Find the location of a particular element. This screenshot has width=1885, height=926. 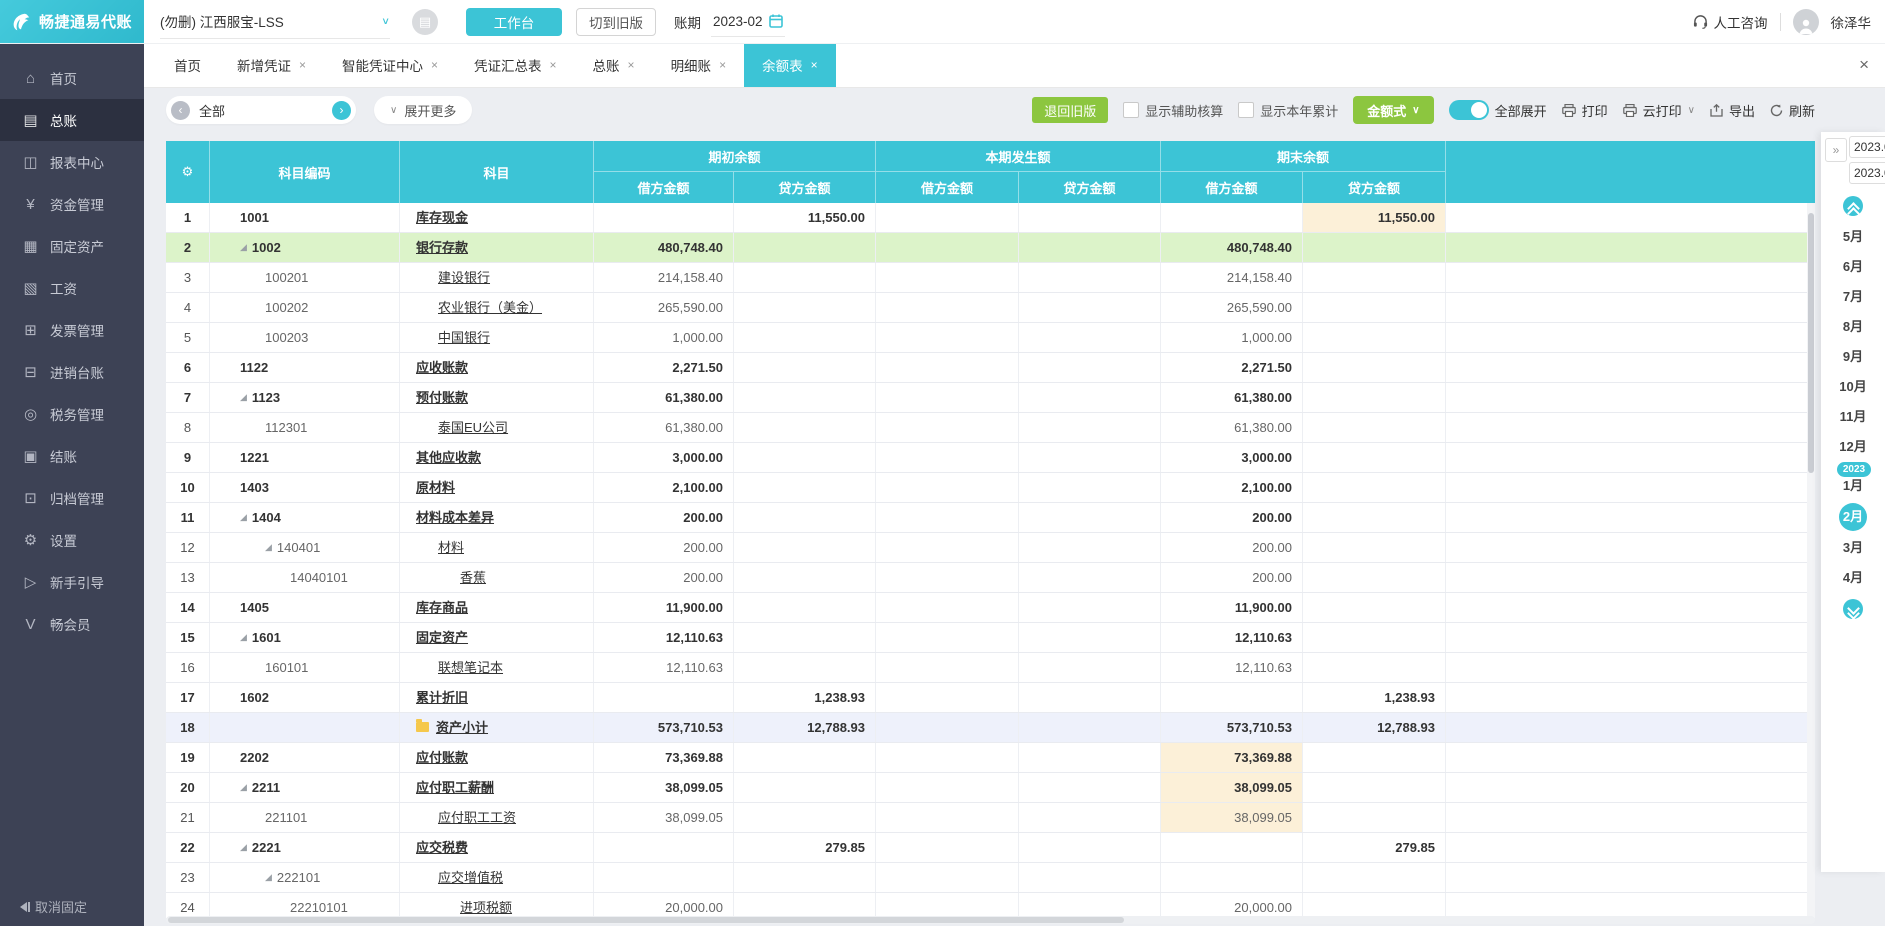

table-row: 11 ◢ 1404 材料成本差异 200.00 200.00 is located at coordinates (990, 518).